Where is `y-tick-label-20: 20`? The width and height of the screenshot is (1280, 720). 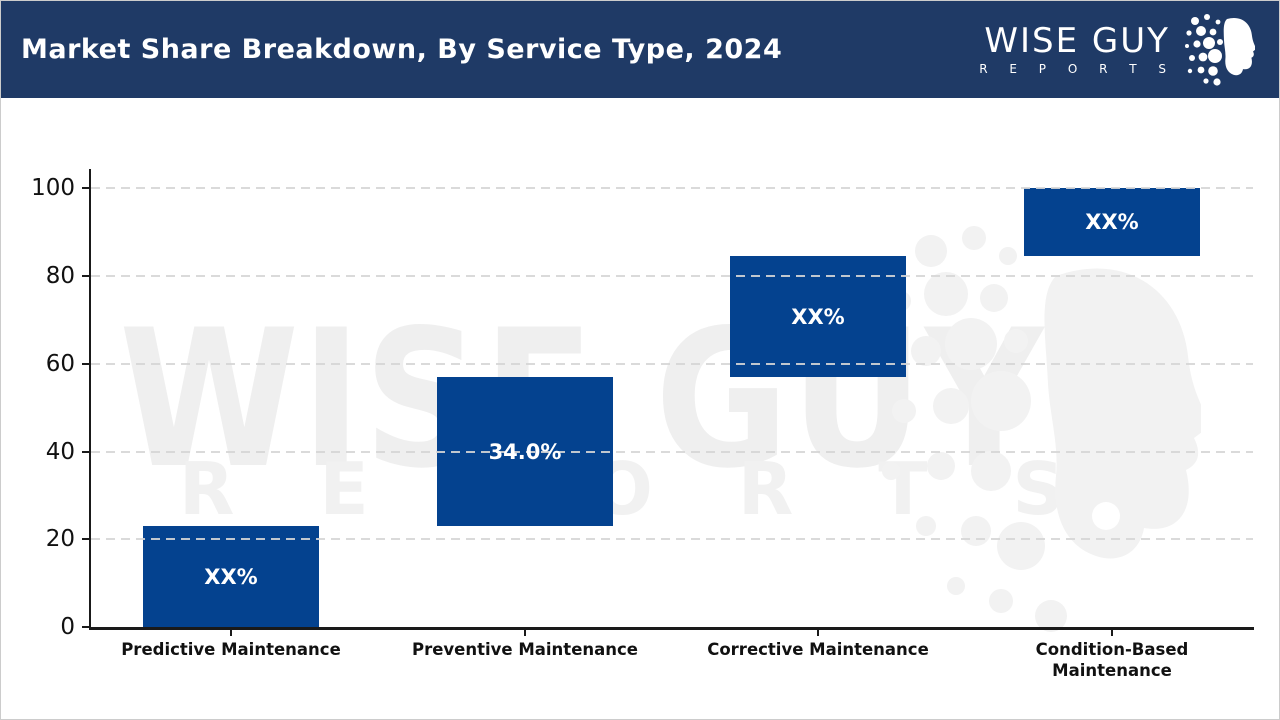
y-tick-label-20: 20 is located at coordinates (60, 539).